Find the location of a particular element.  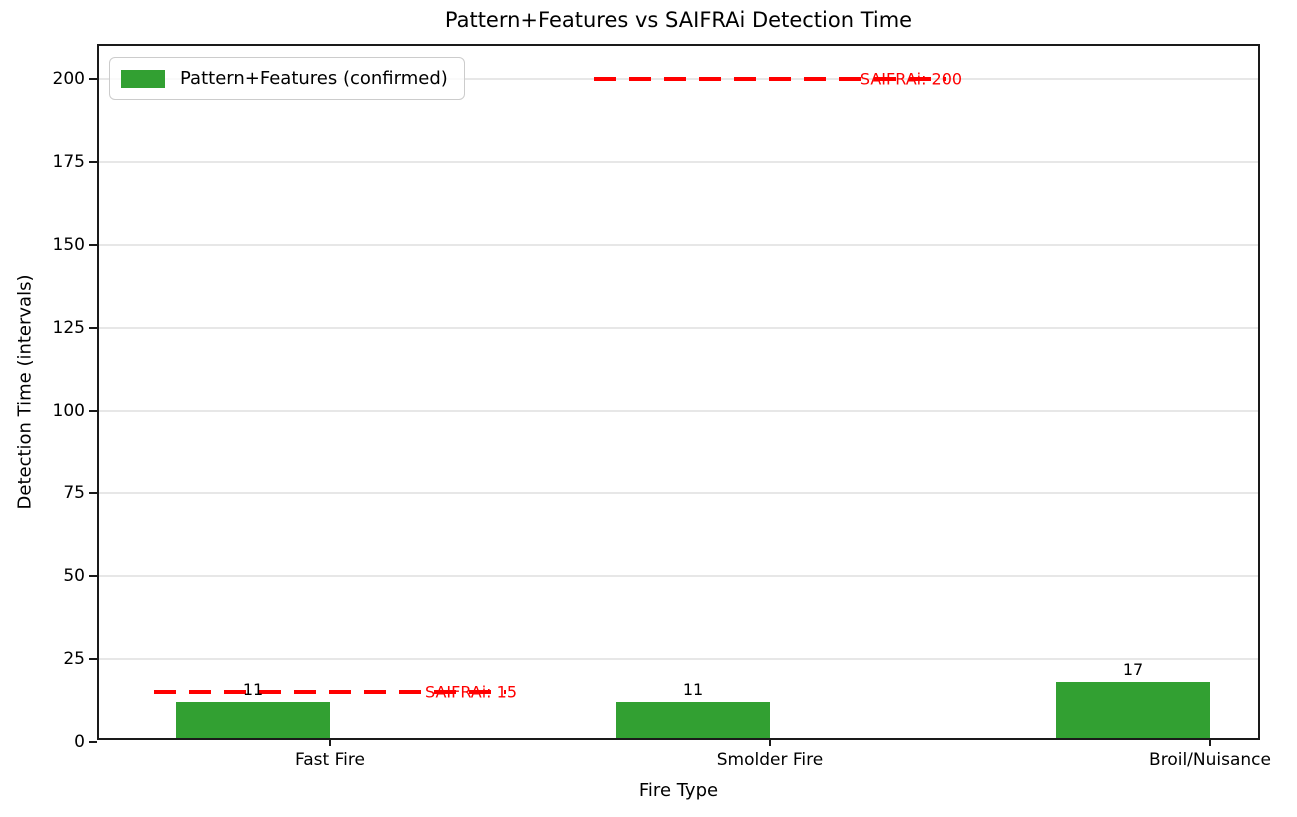

legend: Pattern+Features (confirmed) is located at coordinates (287, 78).